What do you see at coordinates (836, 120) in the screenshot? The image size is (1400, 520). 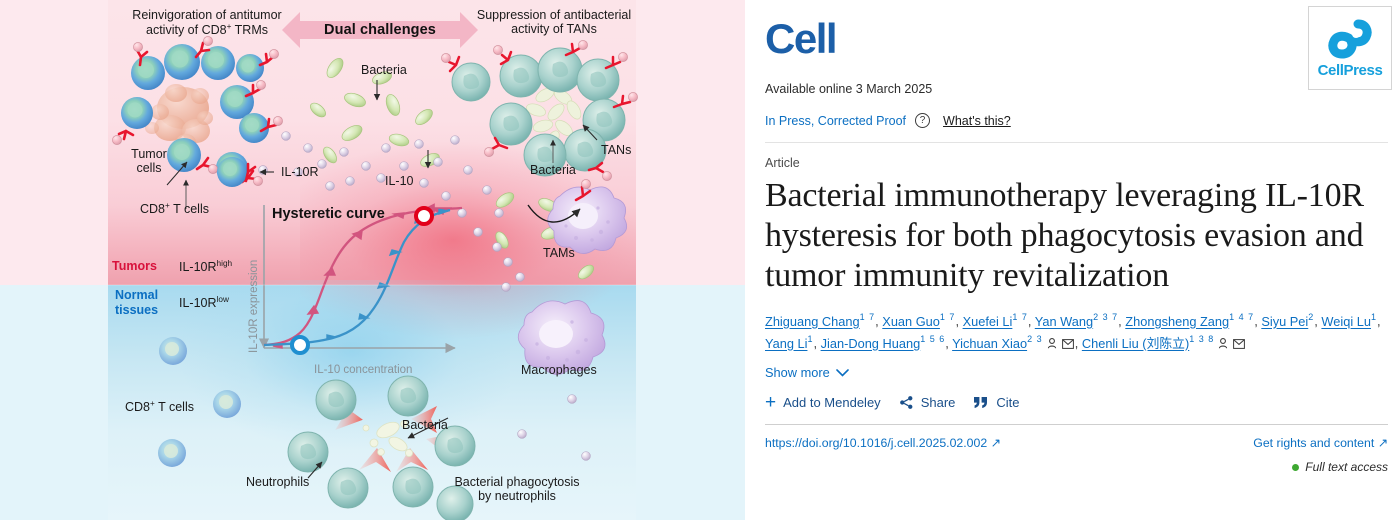 I see `press-status-link: In Press, Corrected Proof` at bounding box center [836, 120].